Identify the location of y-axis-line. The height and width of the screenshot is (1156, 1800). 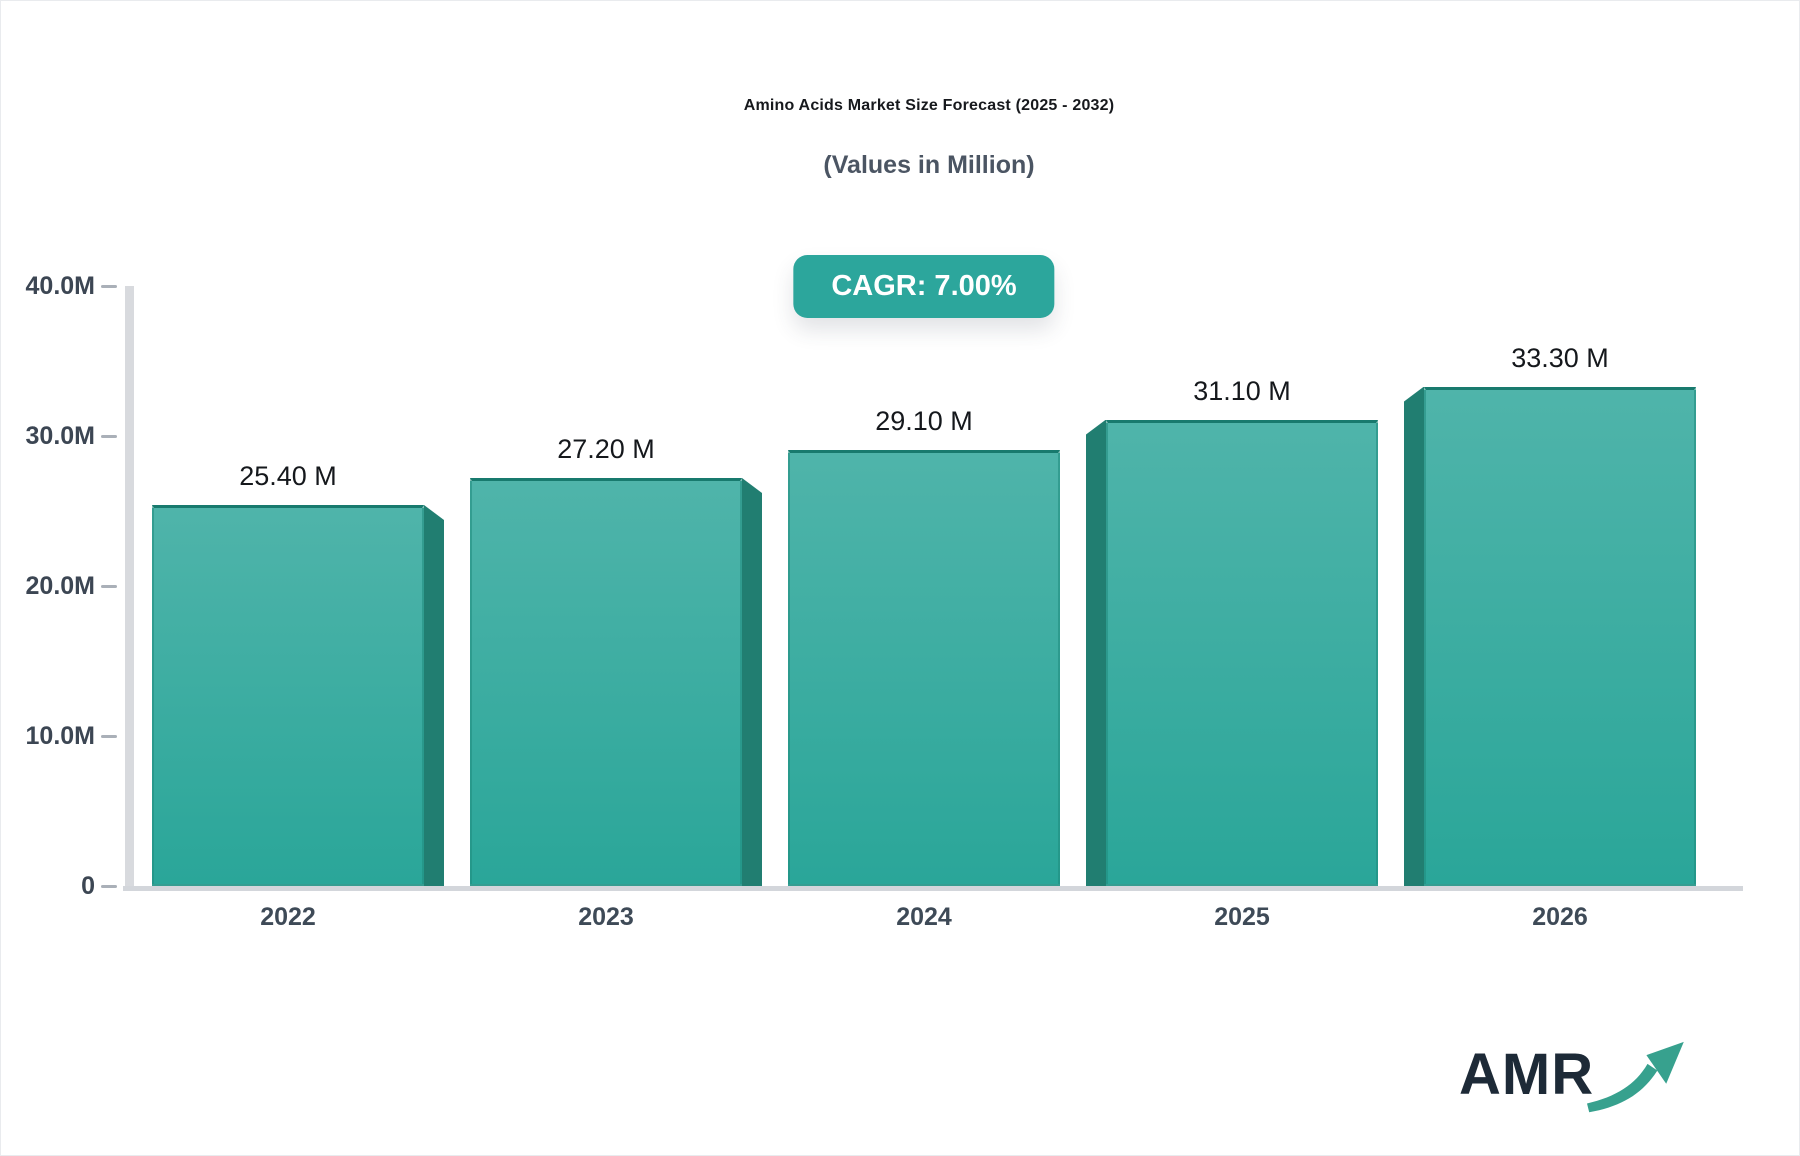
(129, 587).